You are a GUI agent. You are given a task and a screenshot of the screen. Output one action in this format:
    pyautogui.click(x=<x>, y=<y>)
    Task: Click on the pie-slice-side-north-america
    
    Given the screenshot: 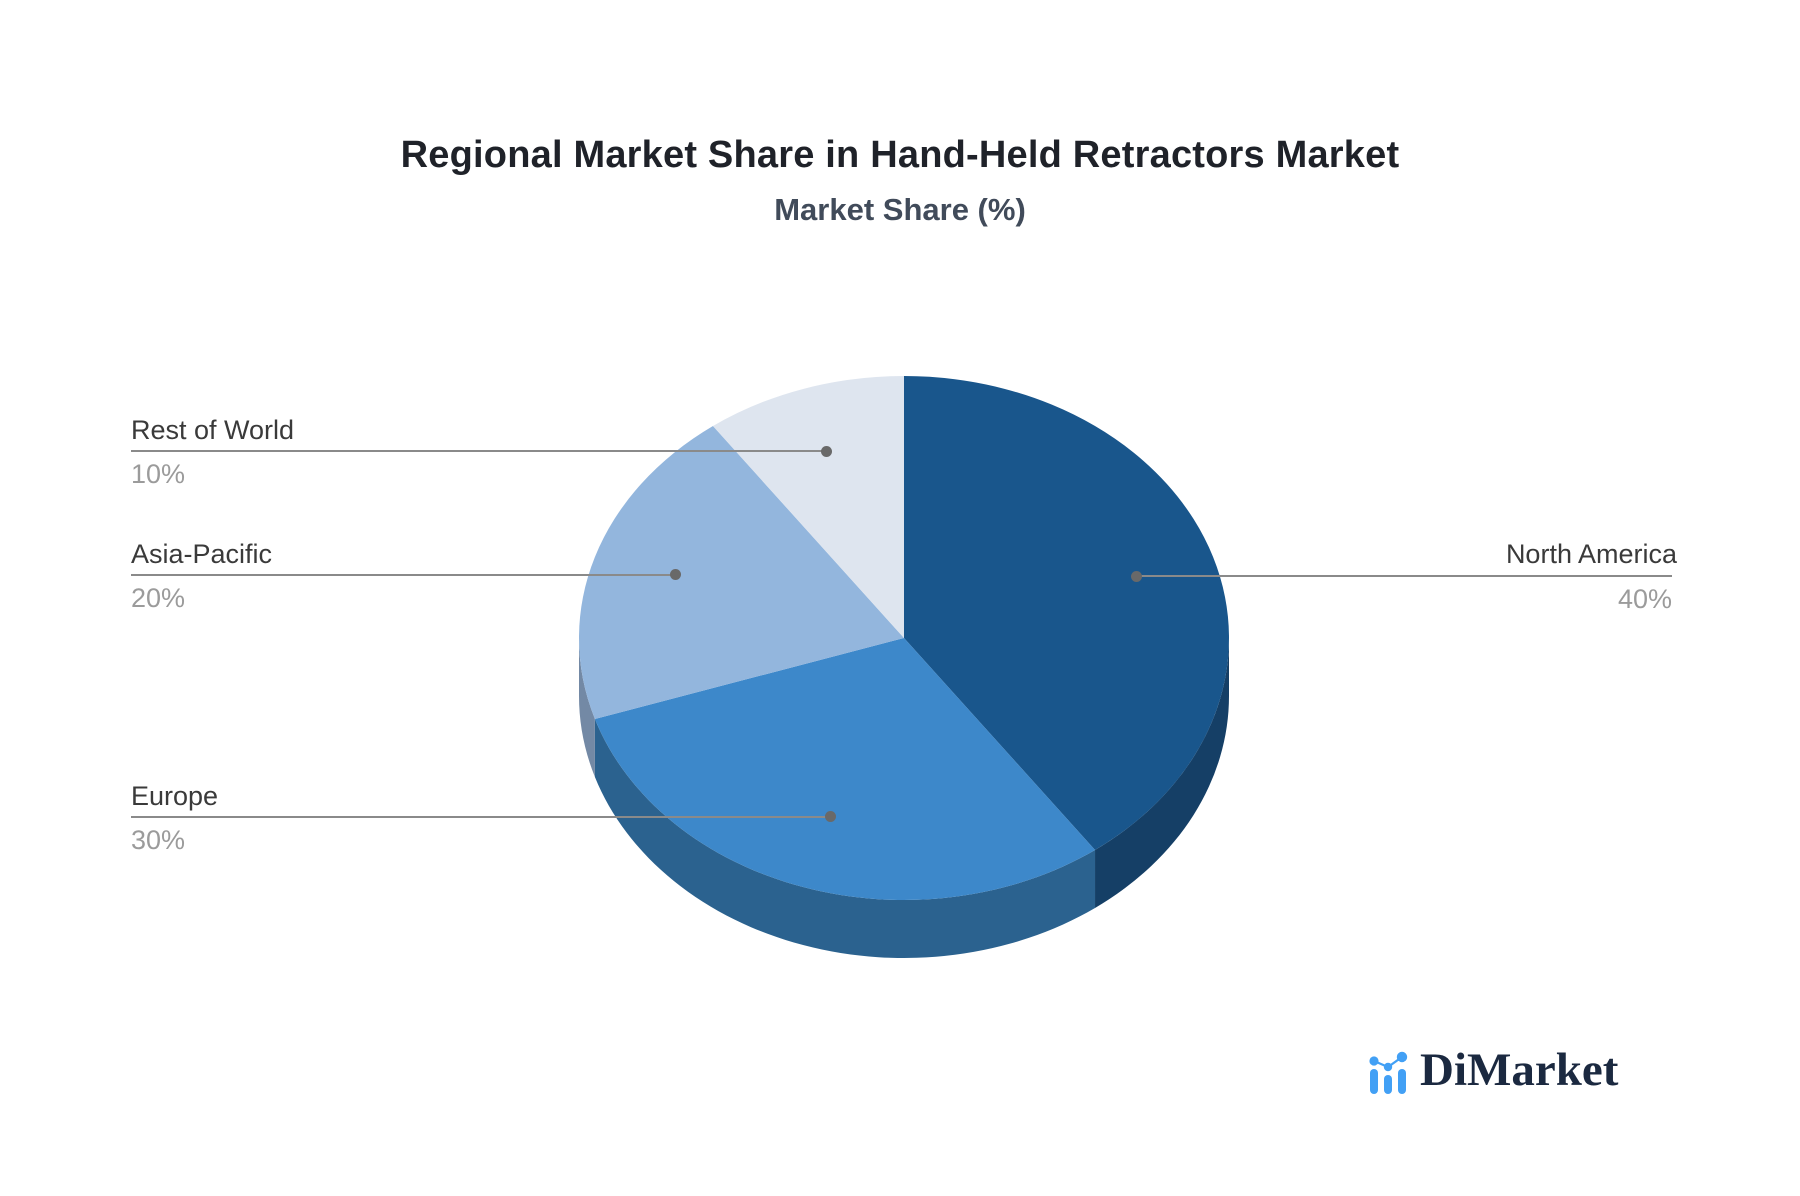 What is the action you would take?
    pyautogui.click(x=1162, y=773)
    